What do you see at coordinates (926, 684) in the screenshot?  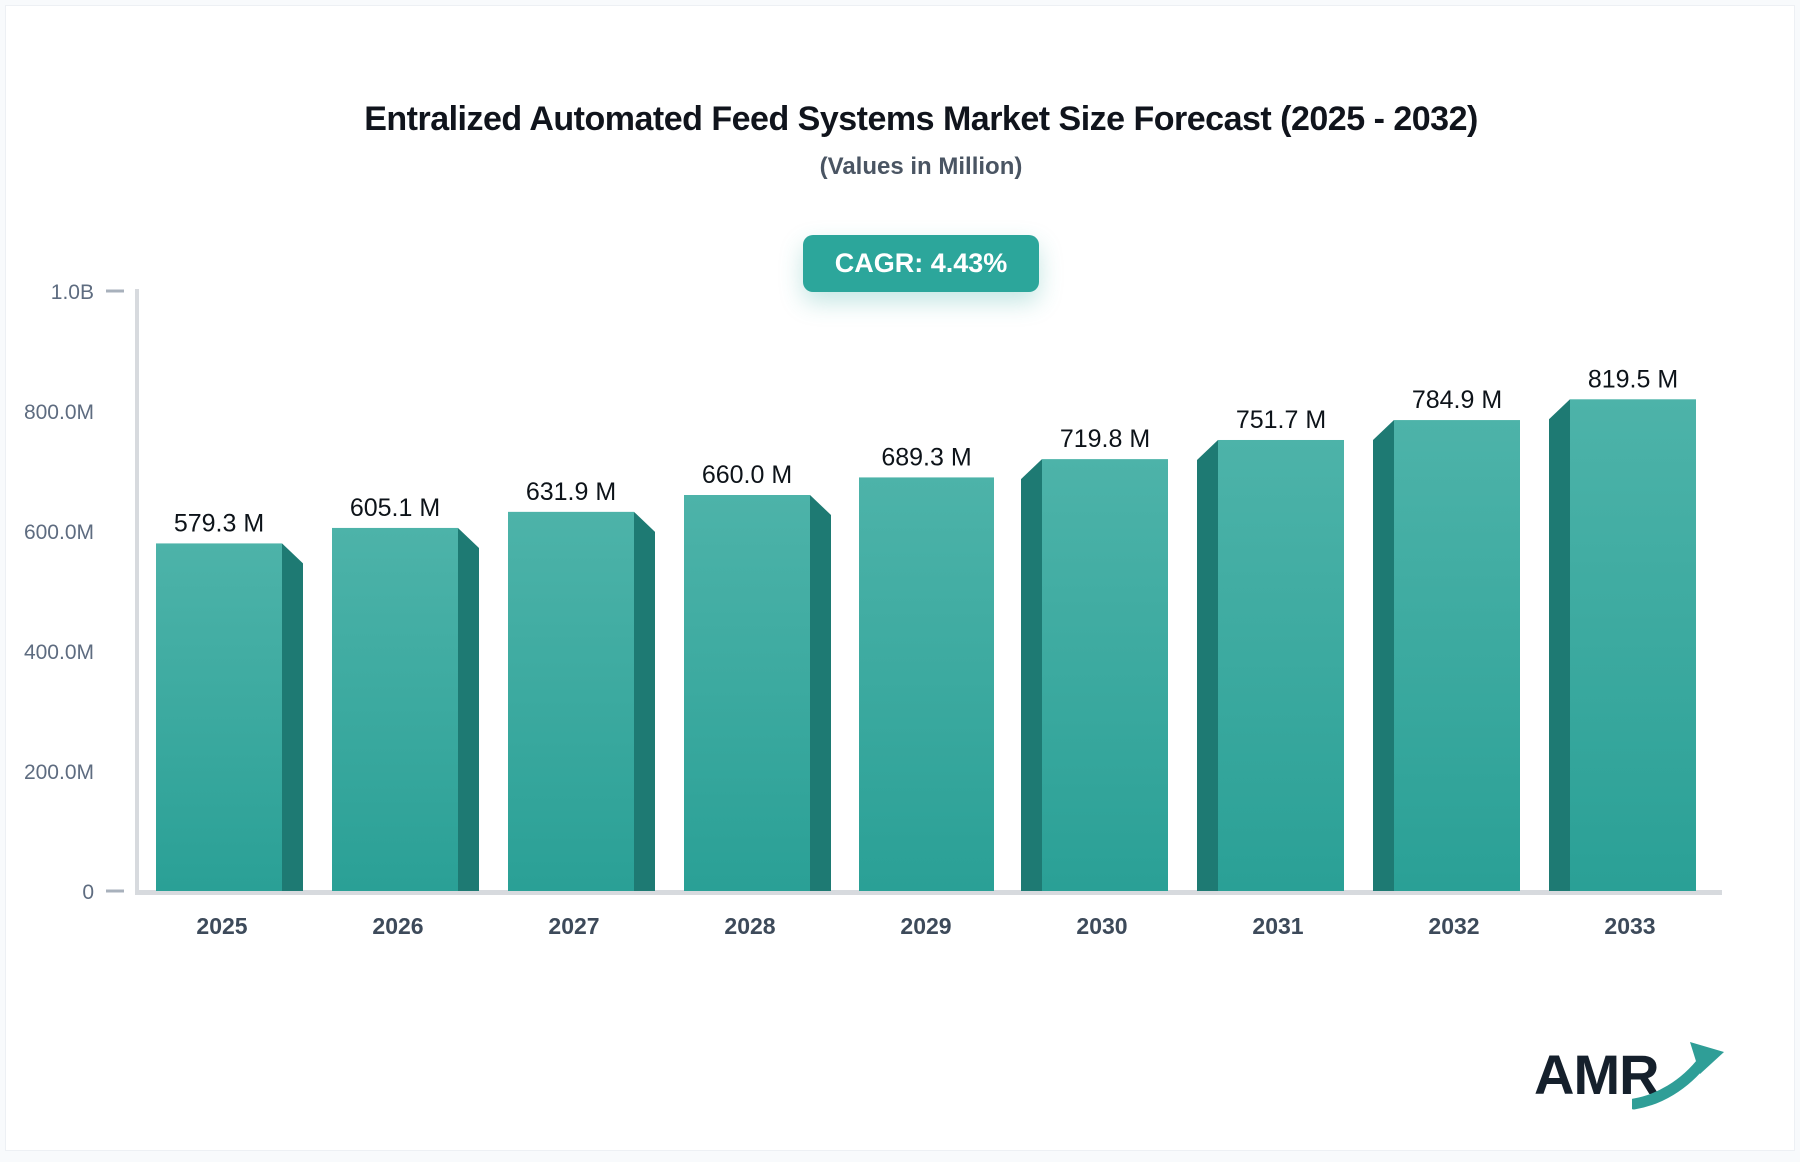 I see `bar-2029` at bounding box center [926, 684].